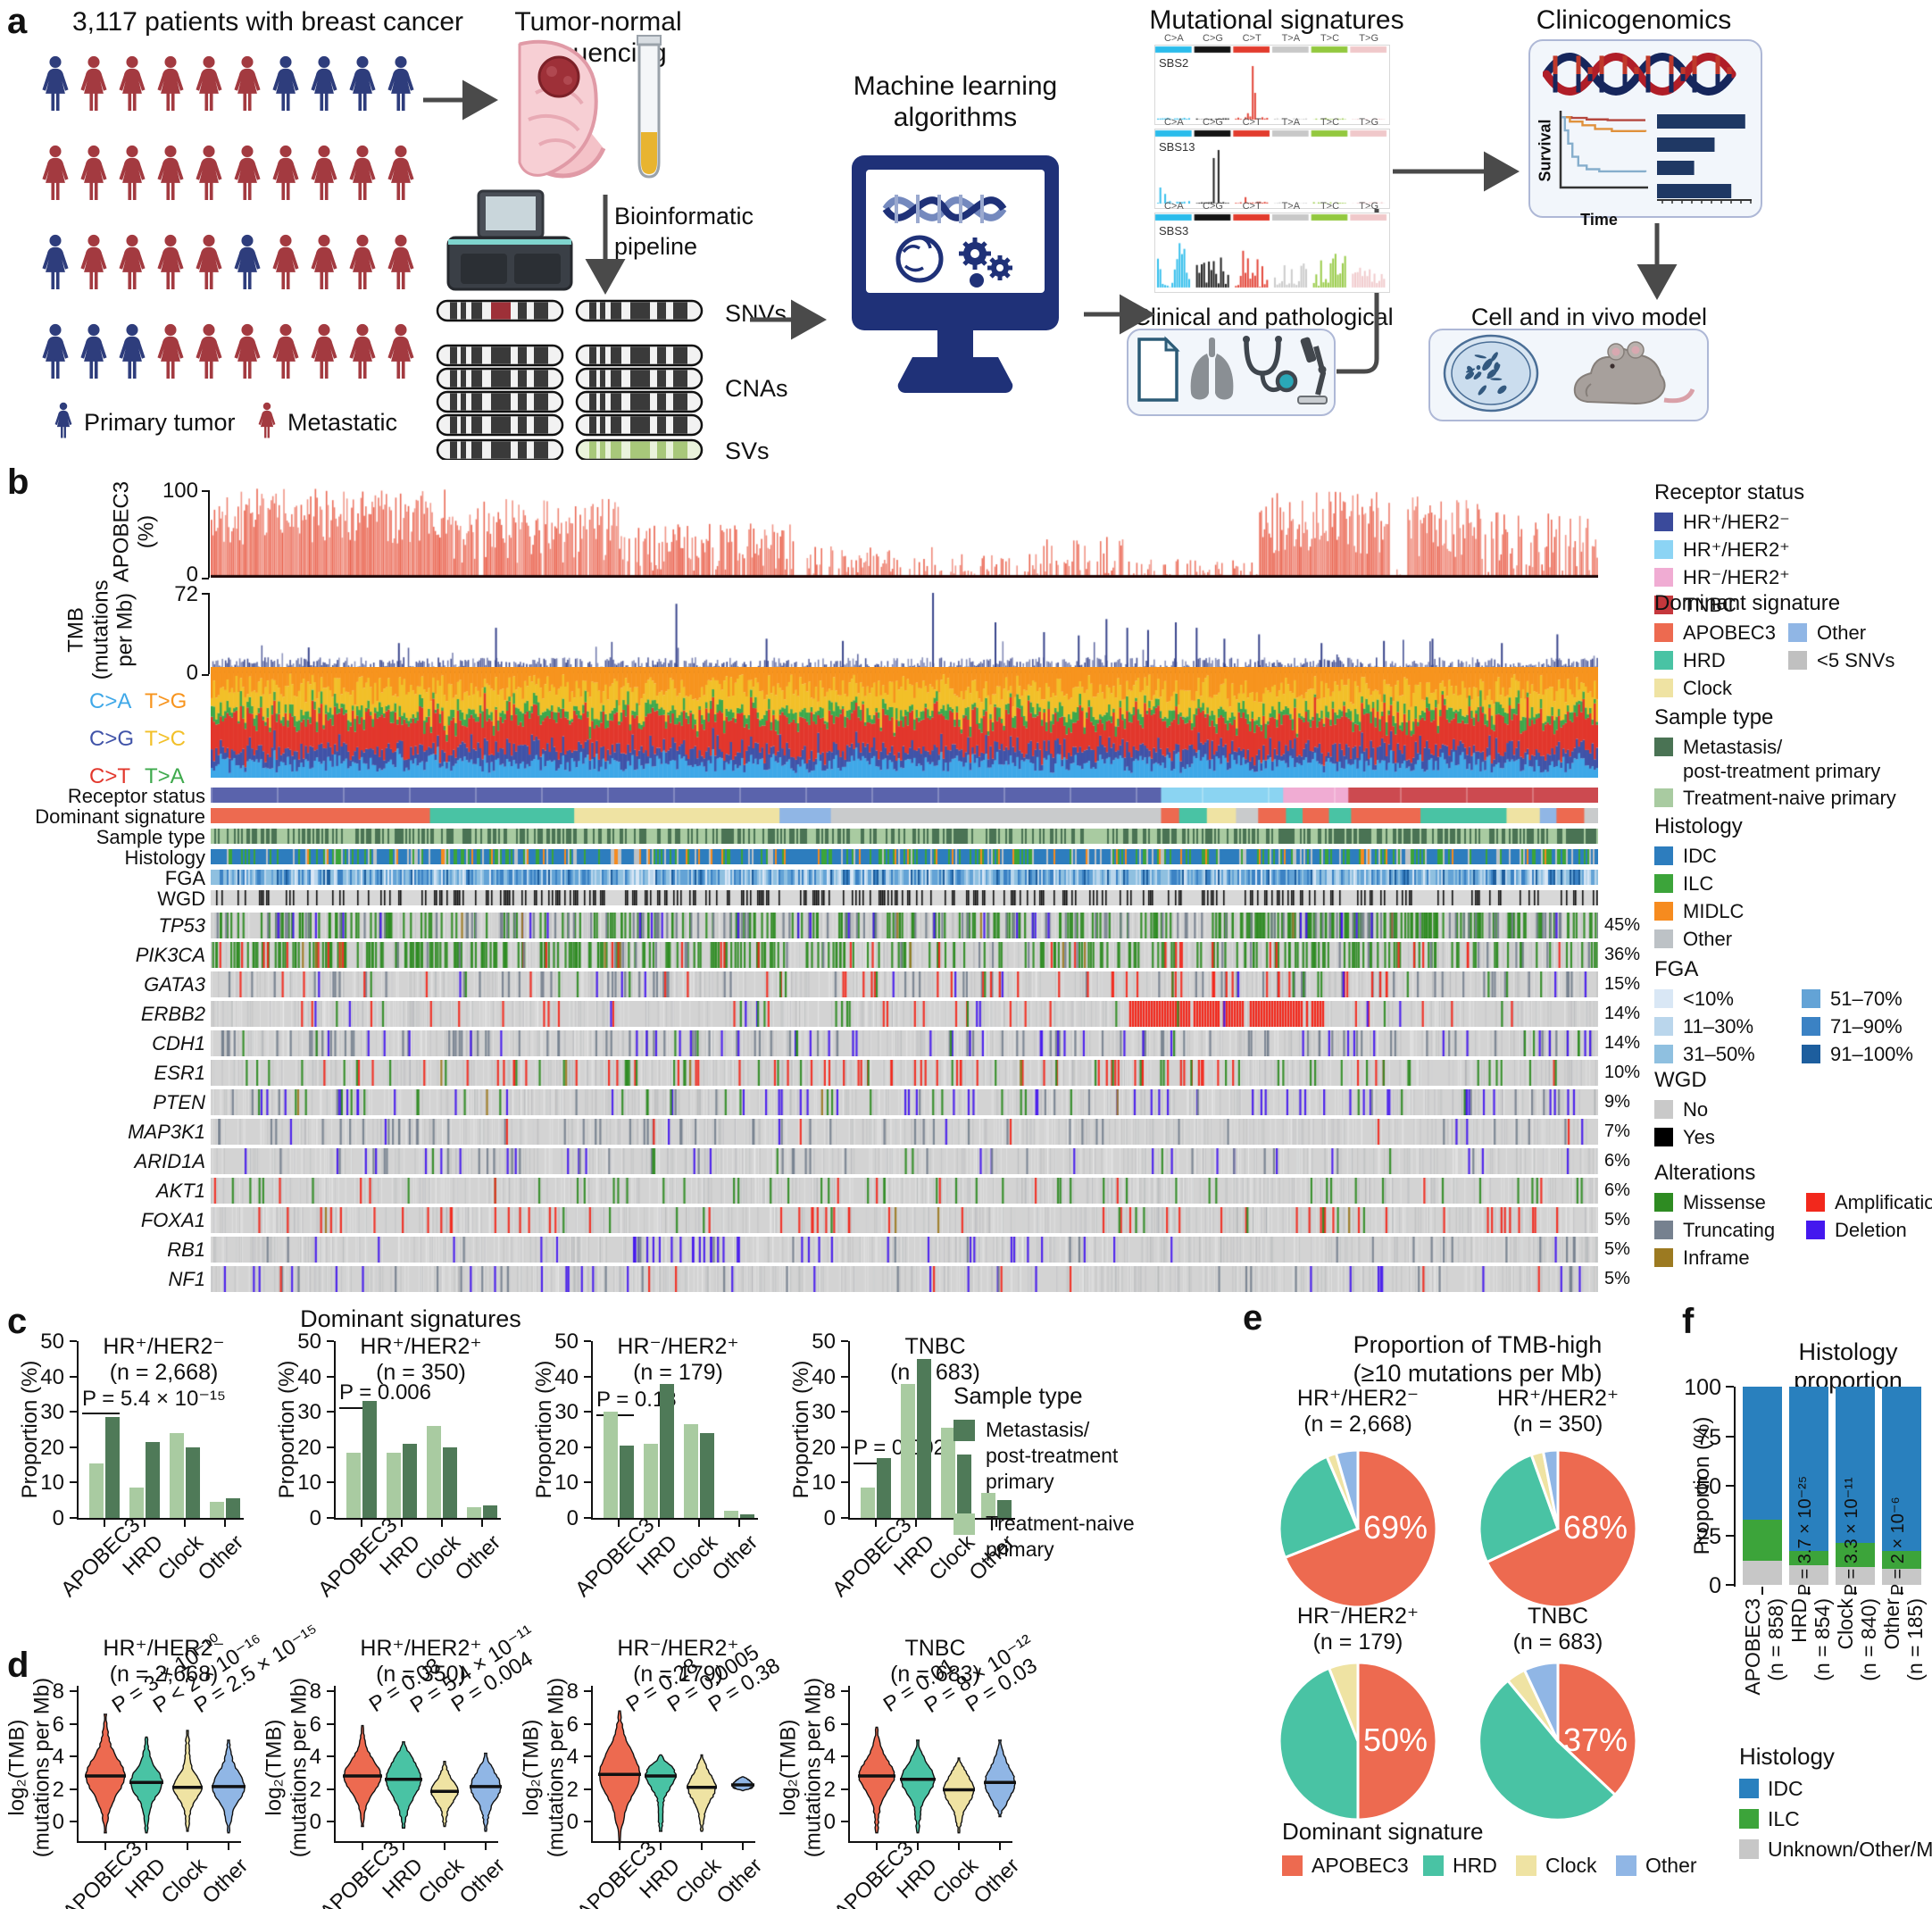 This screenshot has height=1909, width=1932. What do you see at coordinates (1368, 38) in the screenshot?
I see `sbs-col-label: T>G` at bounding box center [1368, 38].